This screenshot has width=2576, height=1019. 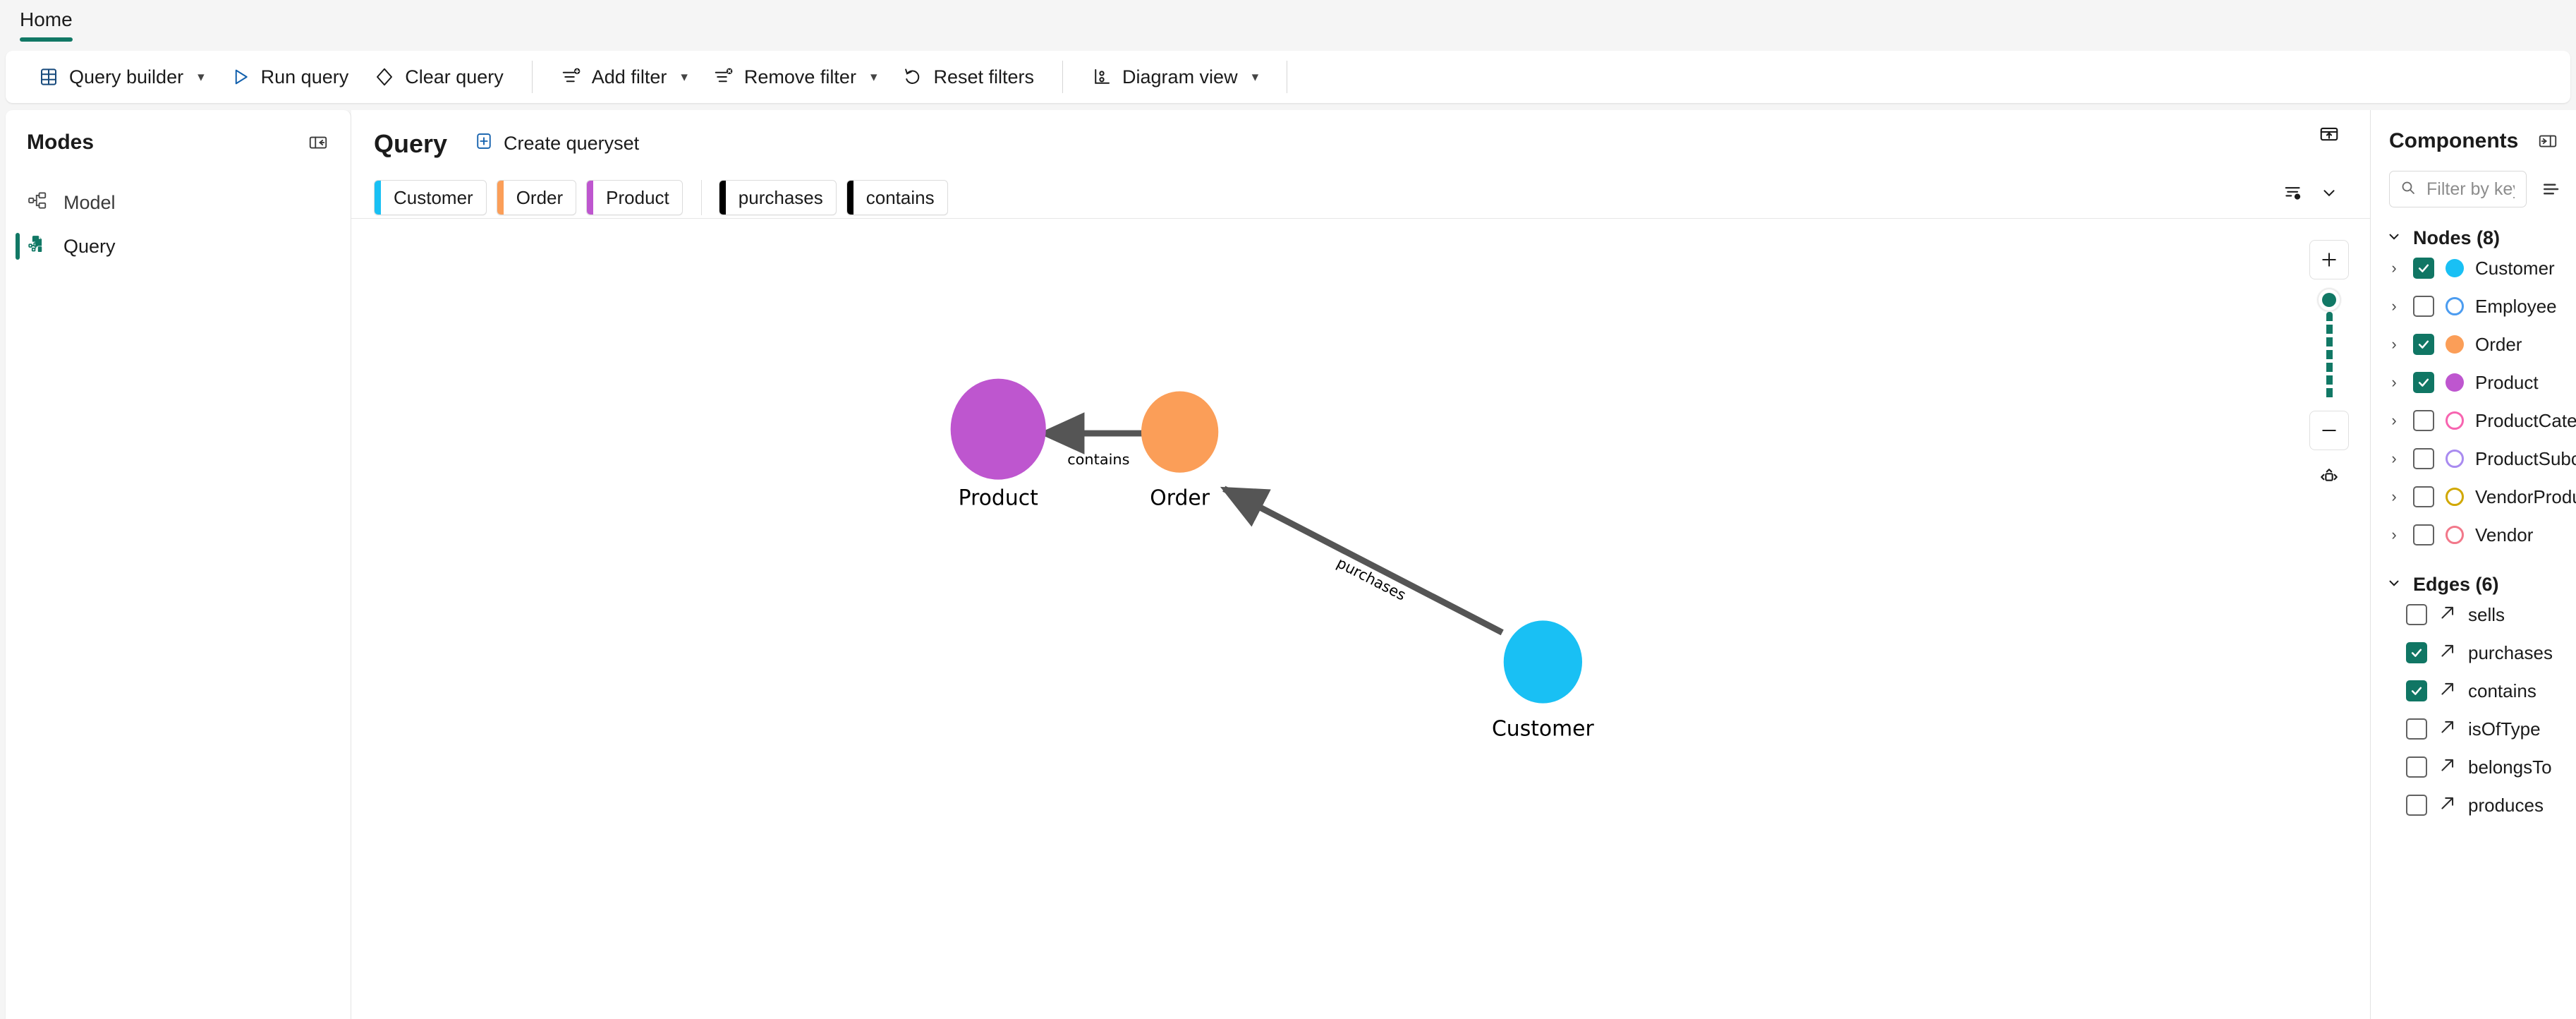 I want to click on reset-filters-button: Reset filters, so click(x=968, y=77).